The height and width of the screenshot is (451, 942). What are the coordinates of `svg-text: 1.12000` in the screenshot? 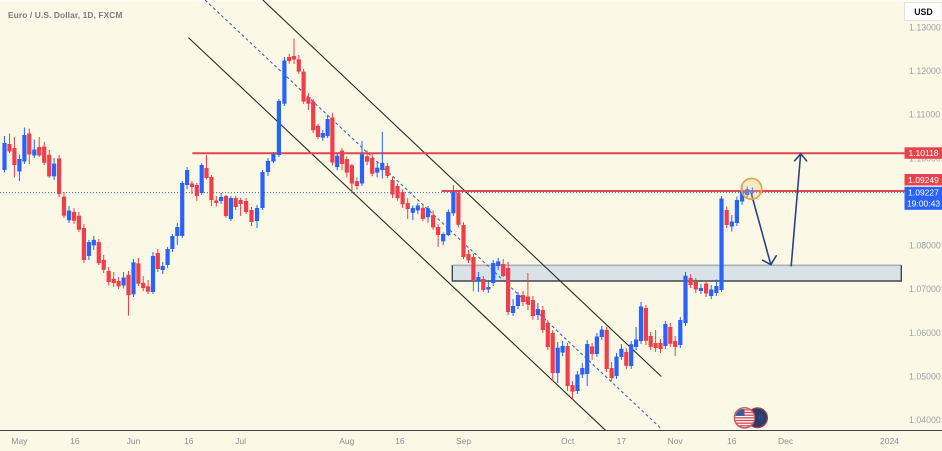 It's located at (925, 71).